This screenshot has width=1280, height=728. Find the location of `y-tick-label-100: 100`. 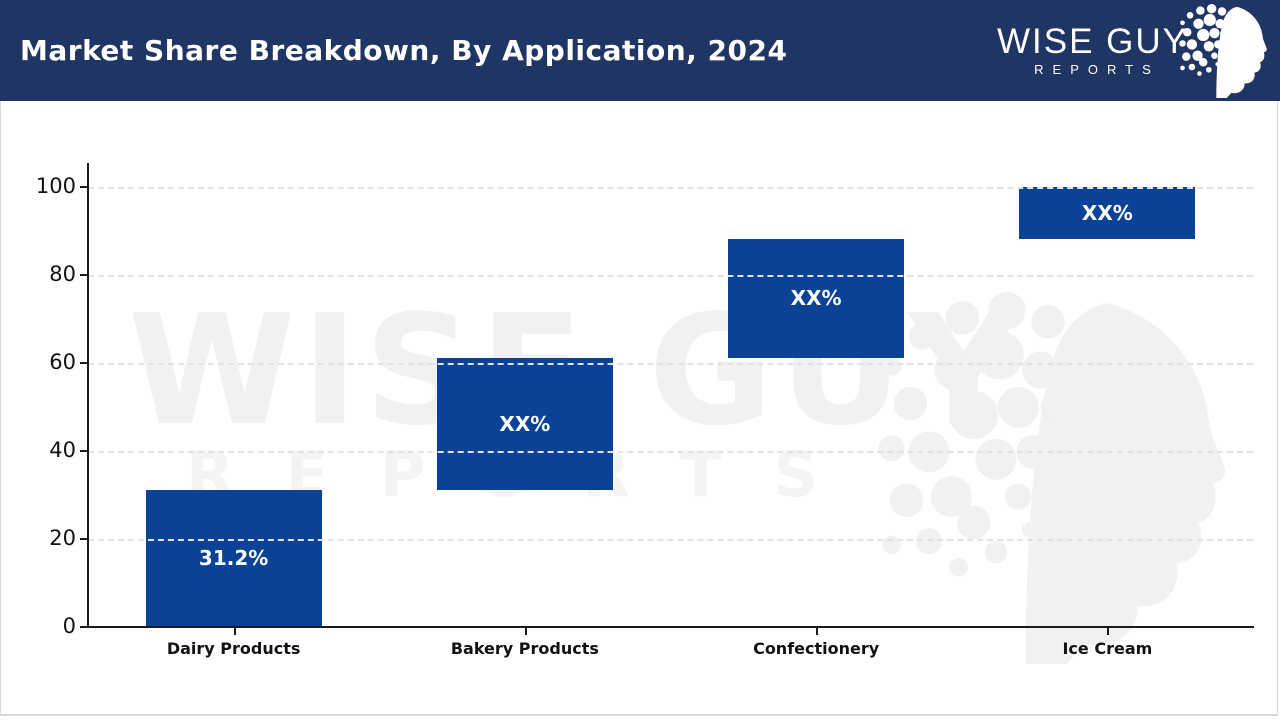

y-tick-label-100: 100 is located at coordinates (55, 186).